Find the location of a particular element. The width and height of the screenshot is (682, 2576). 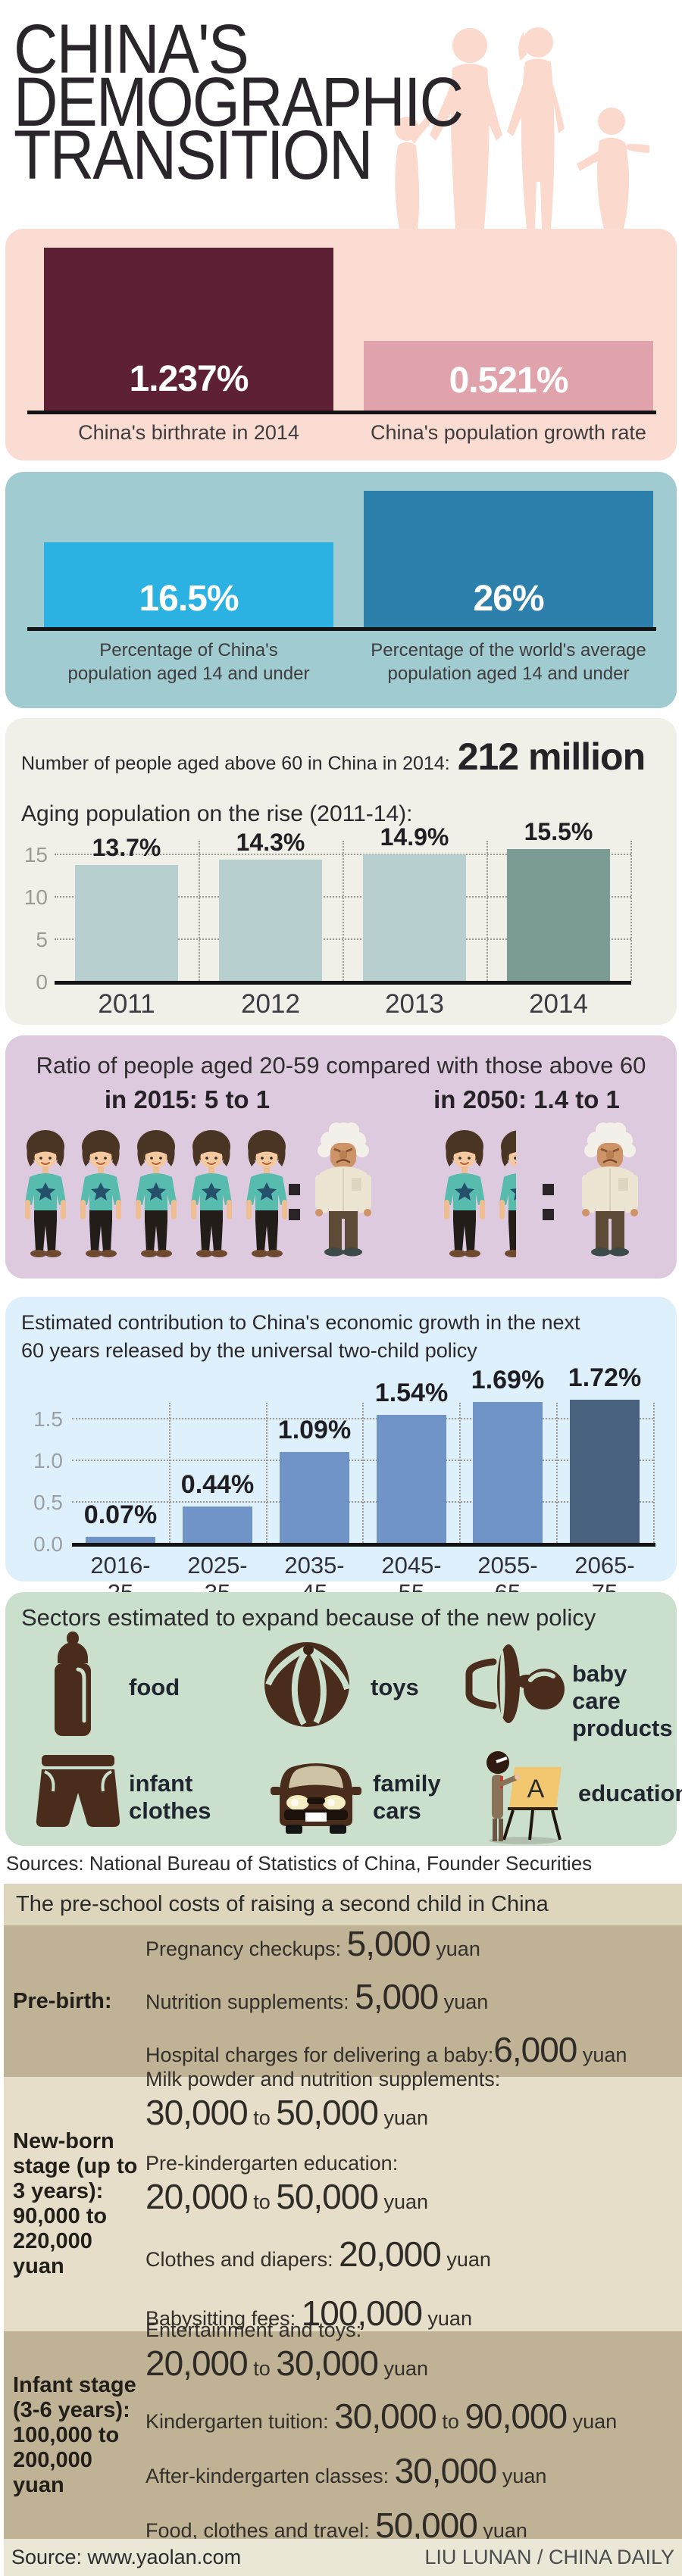

pacifier-icon is located at coordinates (515, 1683).